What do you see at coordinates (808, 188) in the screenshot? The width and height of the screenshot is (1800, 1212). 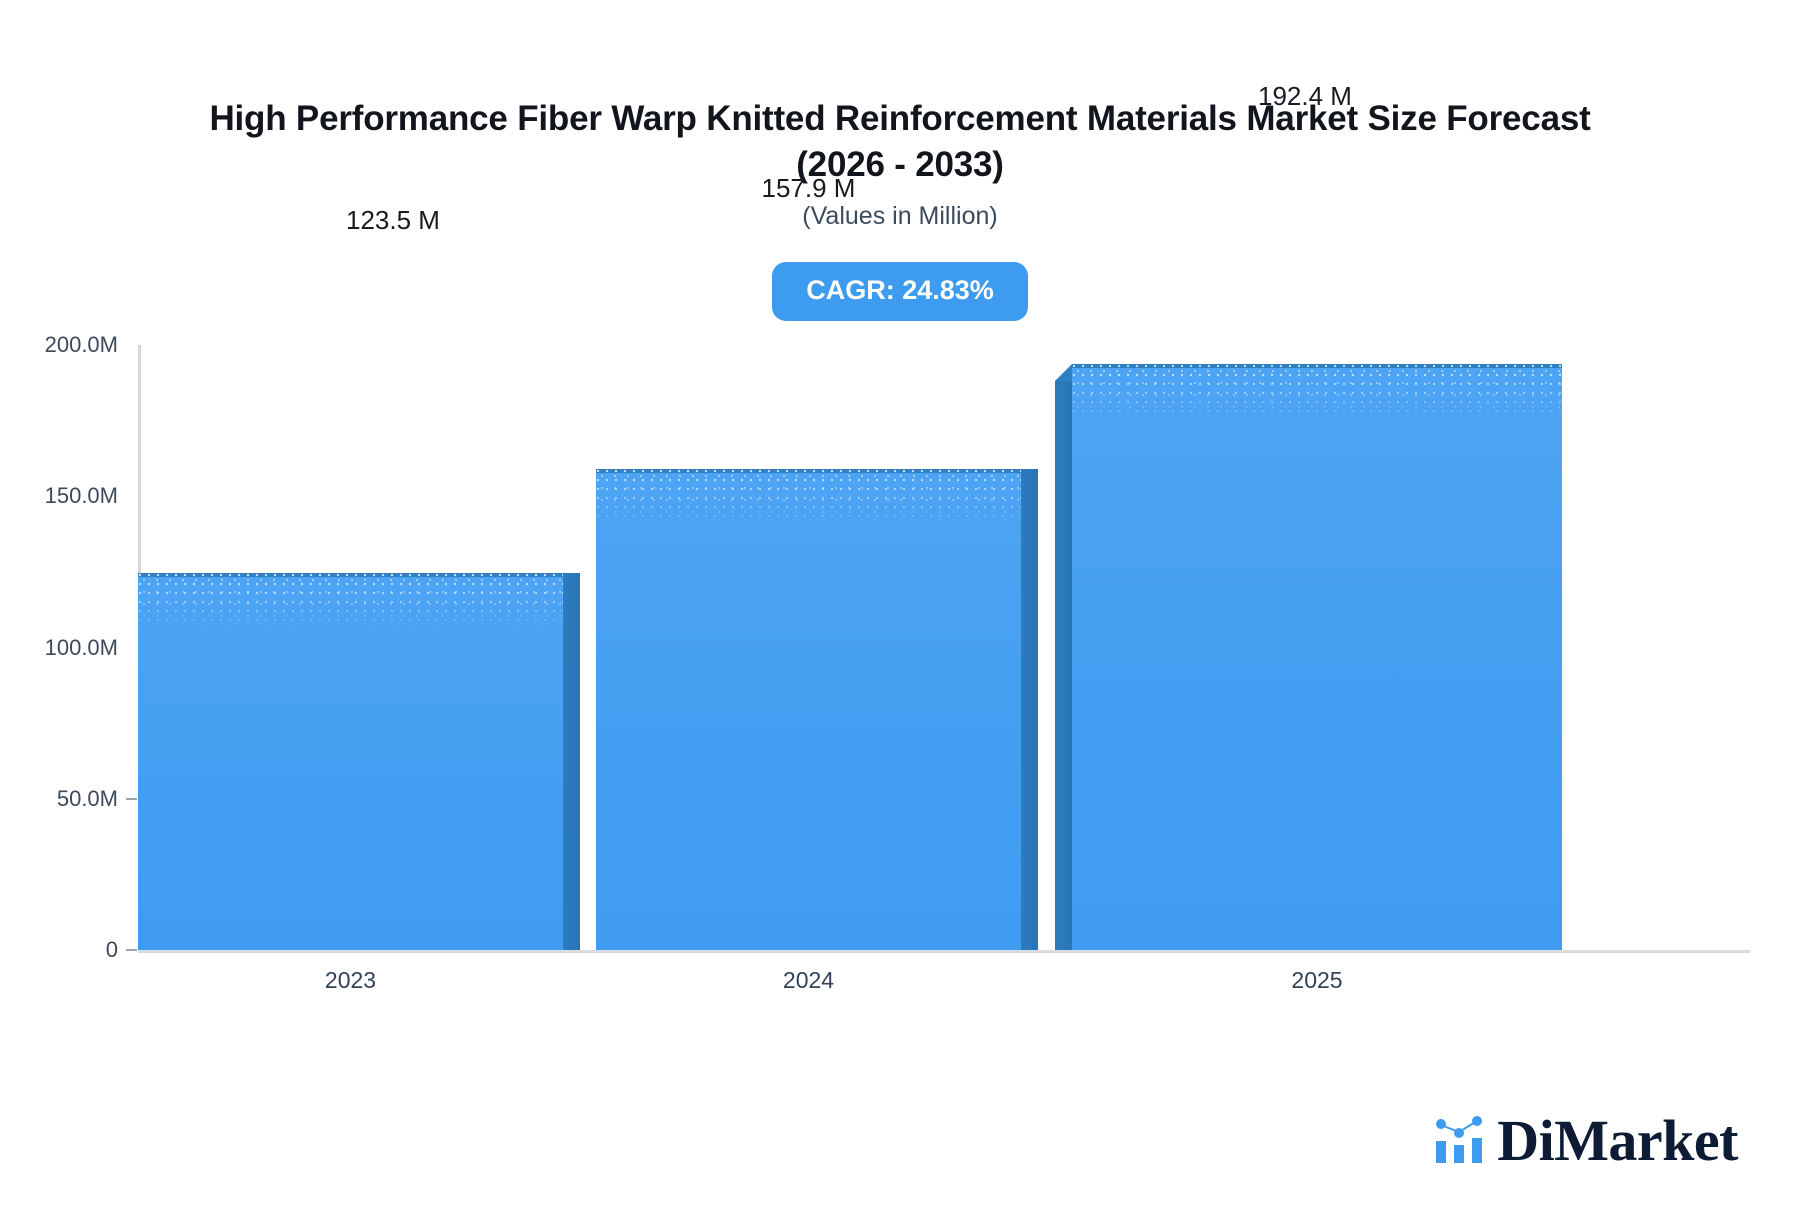 I see `bar-value-label: 157.9 M` at bounding box center [808, 188].